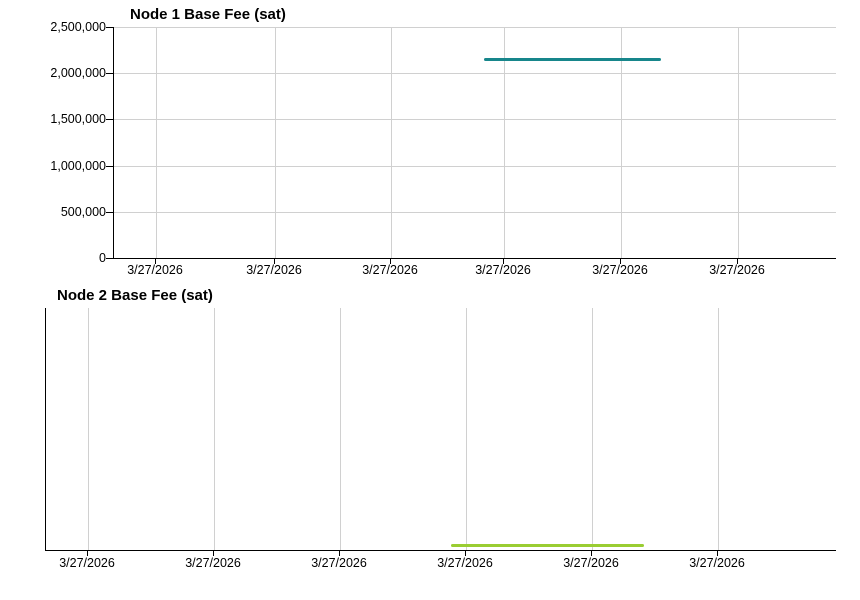 The height and width of the screenshot is (600, 860). I want to click on y-axis-label: 1,000,000, so click(78, 166).